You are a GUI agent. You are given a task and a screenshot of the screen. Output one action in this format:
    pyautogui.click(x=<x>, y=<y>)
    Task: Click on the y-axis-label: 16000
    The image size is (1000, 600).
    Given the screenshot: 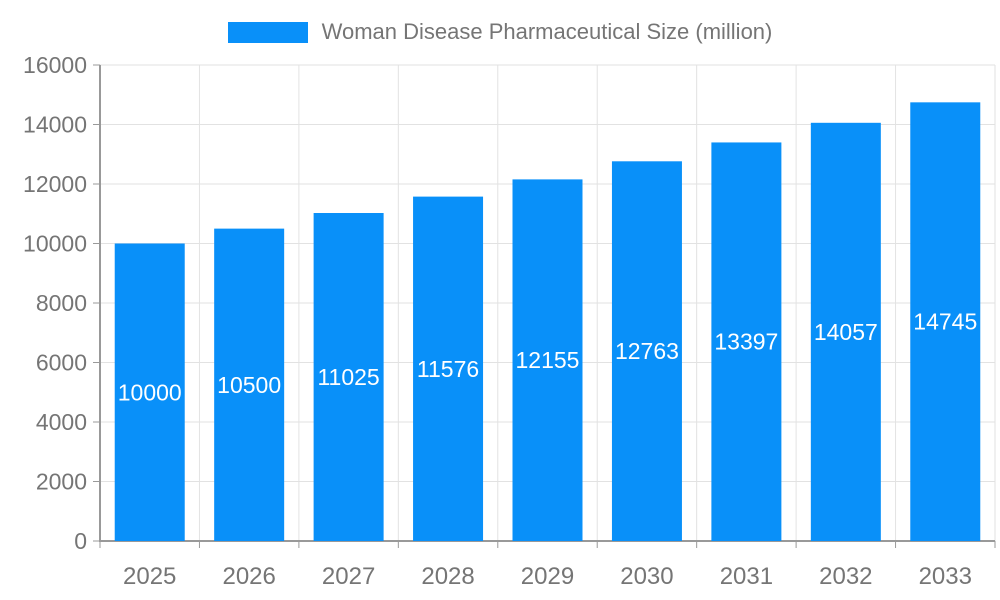 What is the action you would take?
    pyautogui.click(x=55, y=65)
    